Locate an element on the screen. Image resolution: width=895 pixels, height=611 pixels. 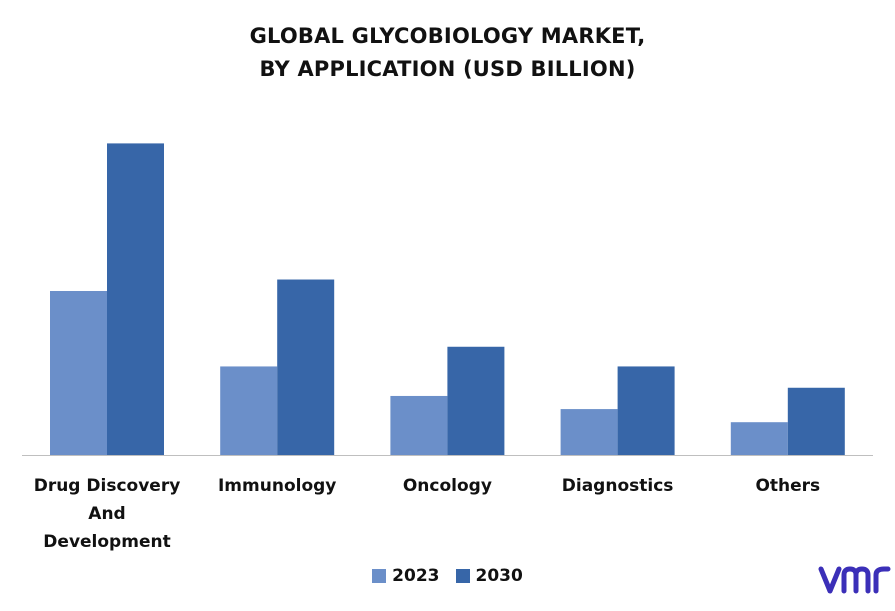
legend: 2023 2030 is located at coordinates (447, 576).